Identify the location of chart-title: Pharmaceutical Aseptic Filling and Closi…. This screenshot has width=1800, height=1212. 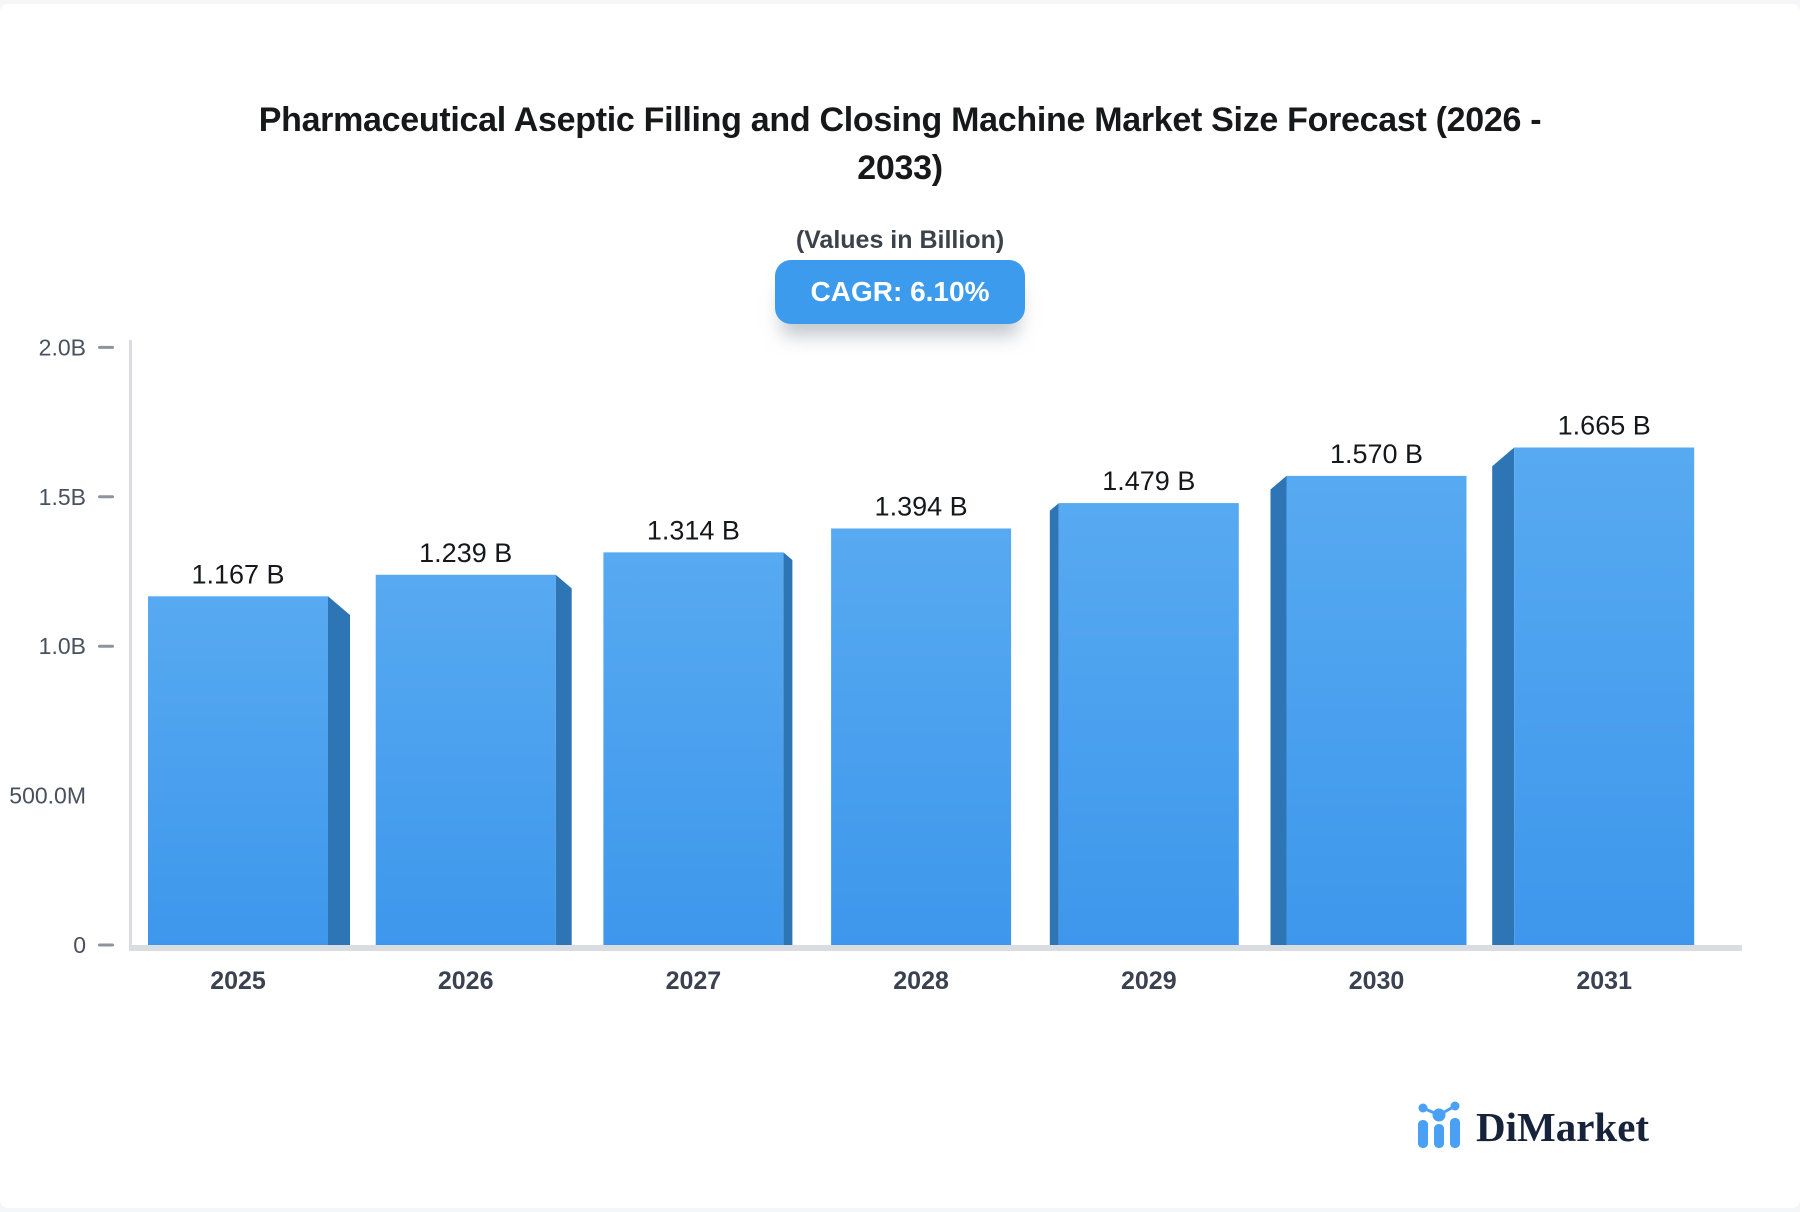
(900, 144).